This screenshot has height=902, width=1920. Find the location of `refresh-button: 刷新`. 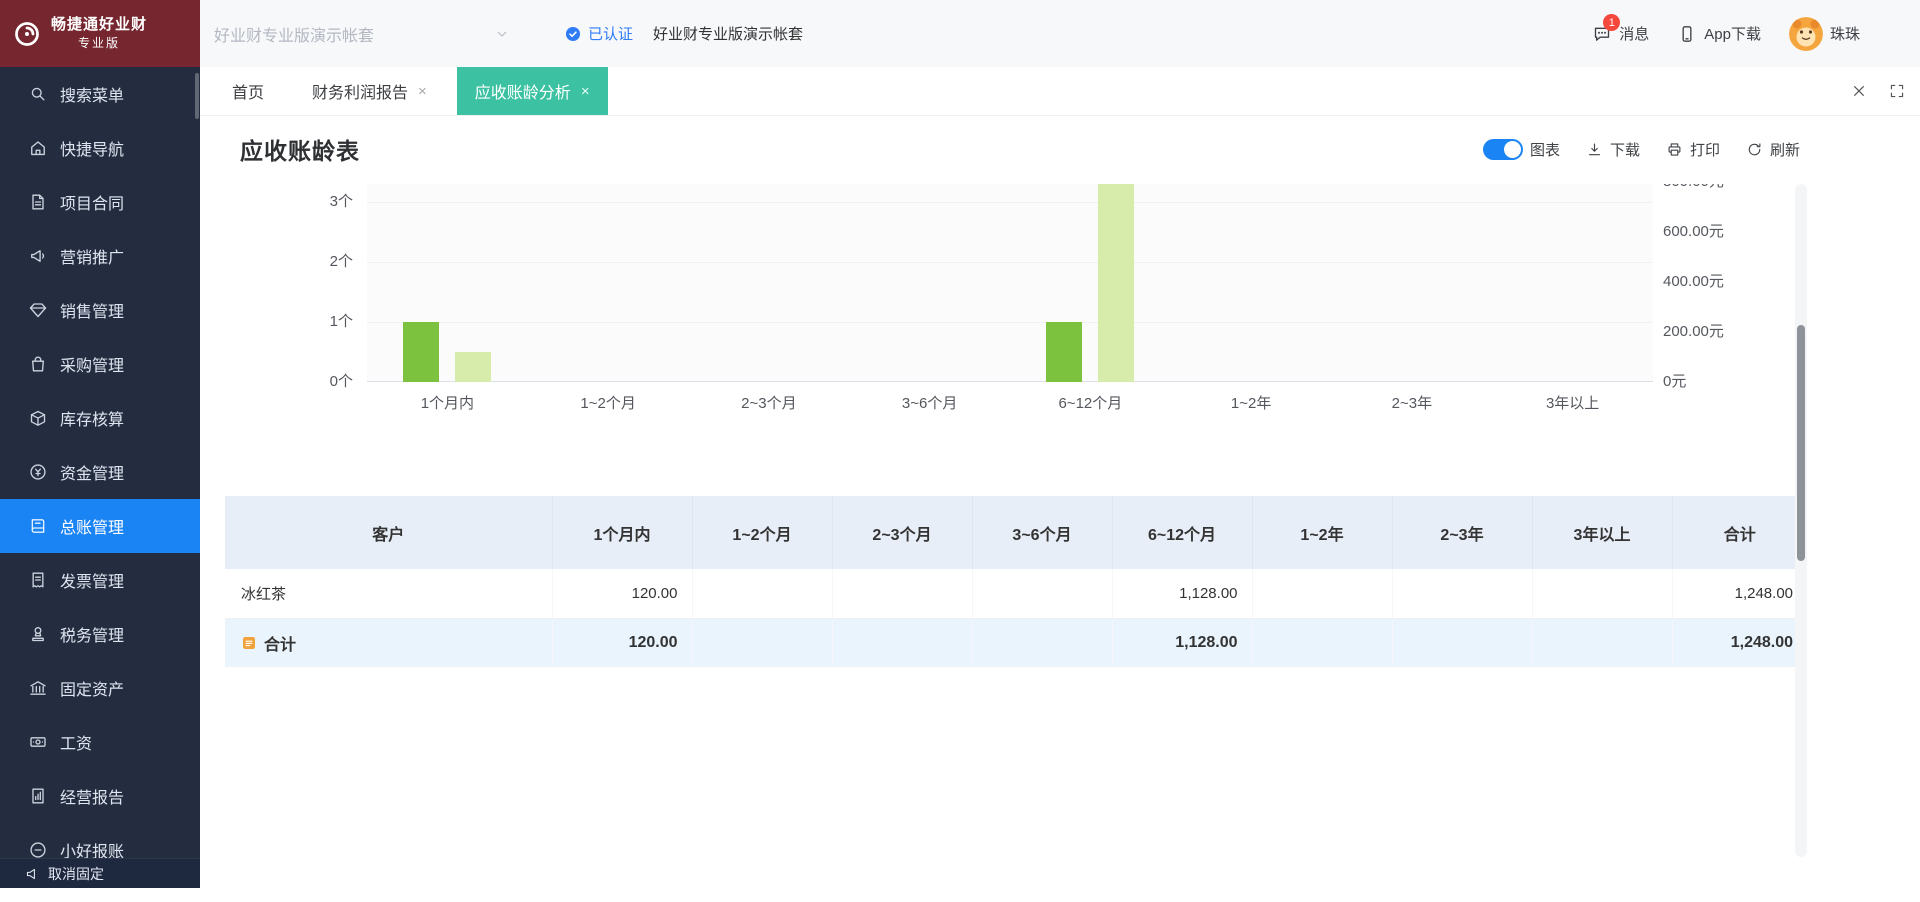

refresh-button: 刷新 is located at coordinates (1773, 149).